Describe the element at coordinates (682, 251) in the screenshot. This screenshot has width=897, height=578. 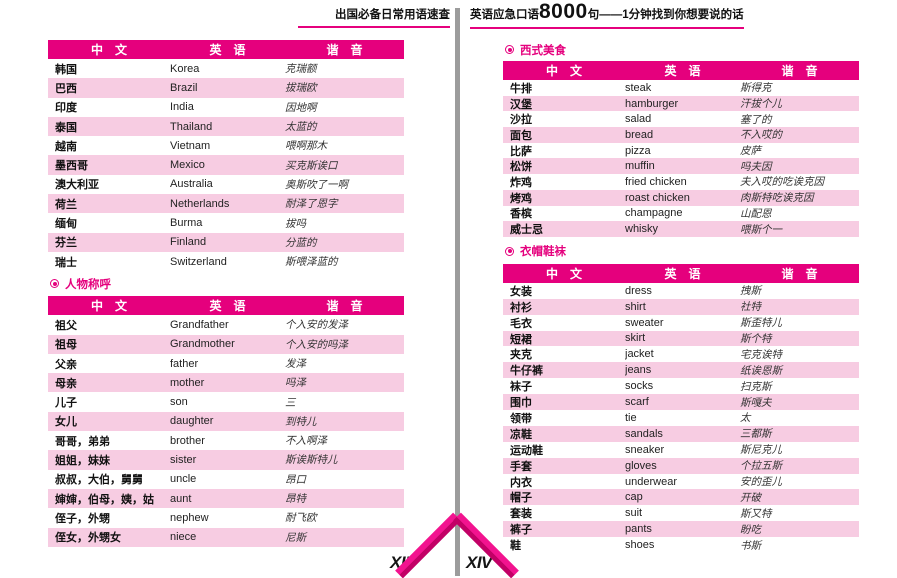
I see `section-title-clothes: 衣帽鞋袜` at that location.